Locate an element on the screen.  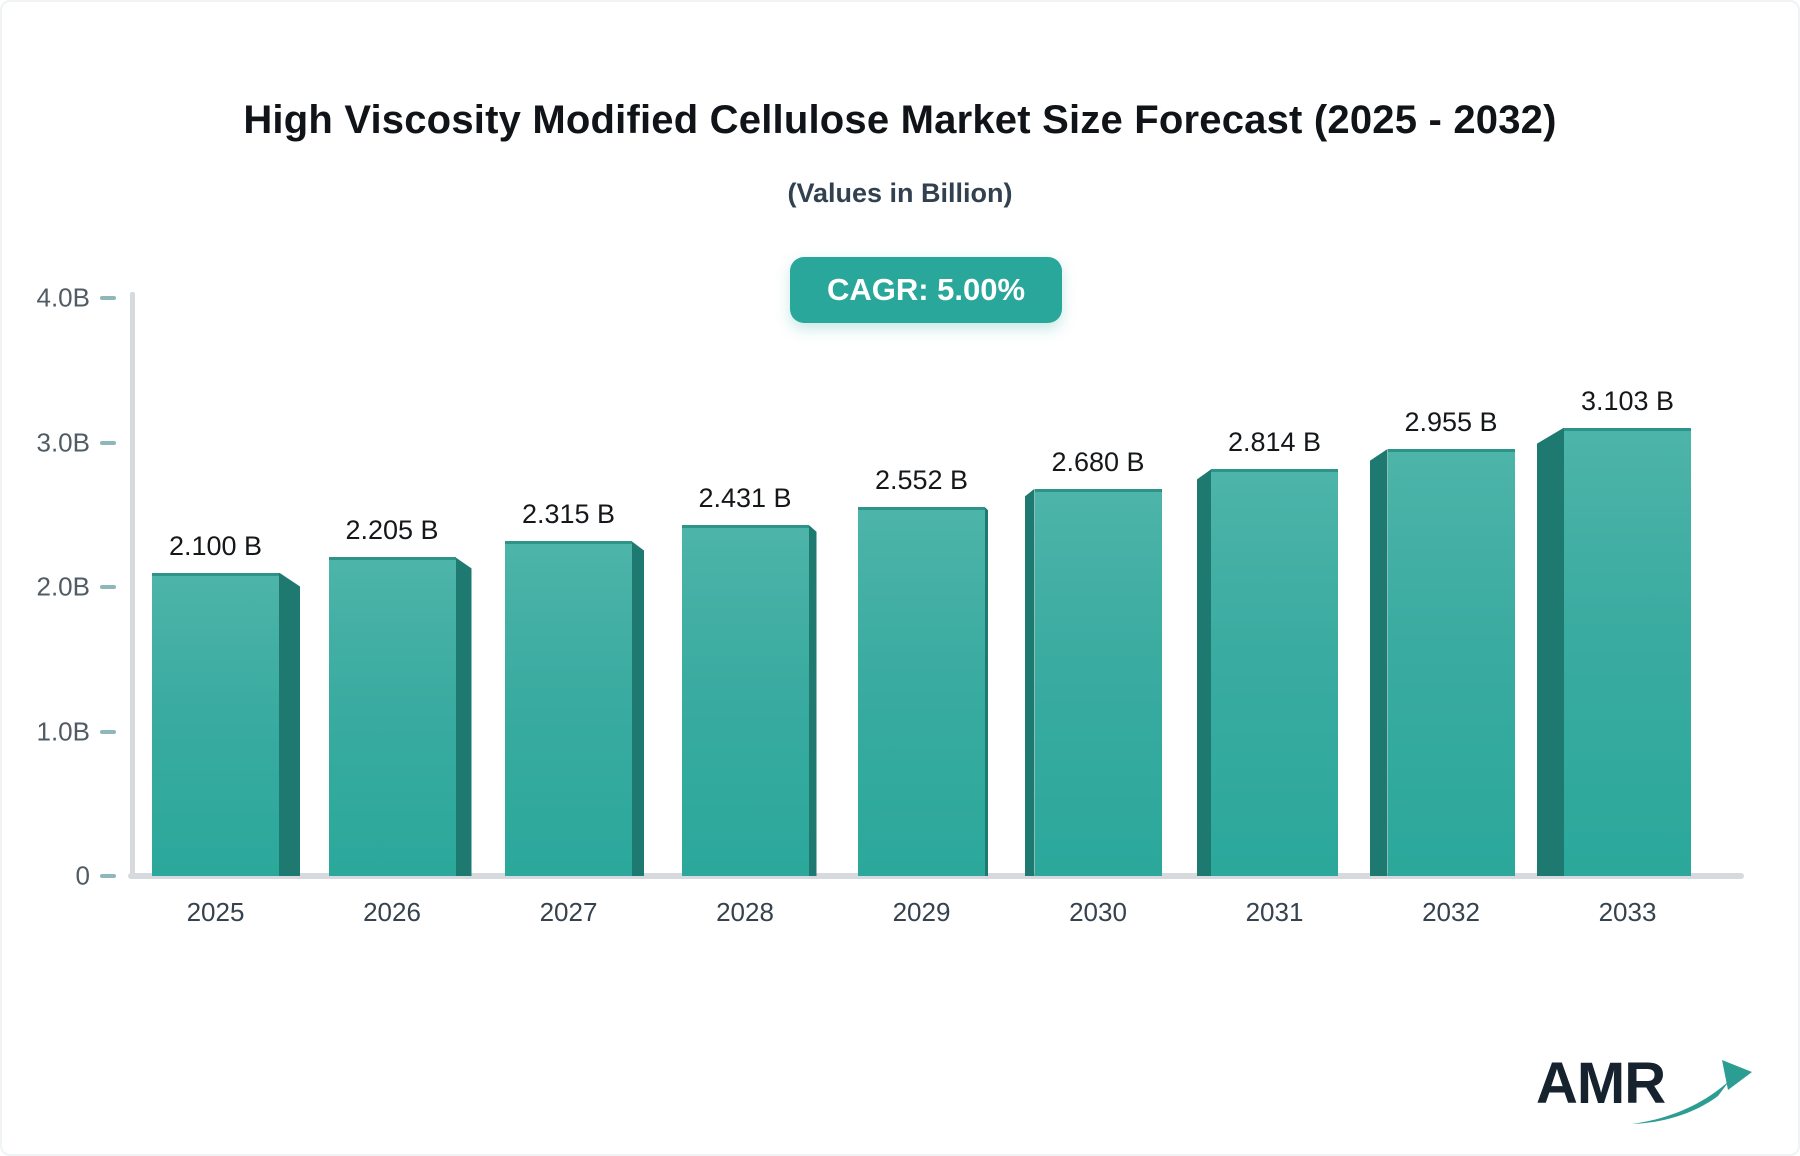
y-tick-label: 1.0B is located at coordinates (63, 731).